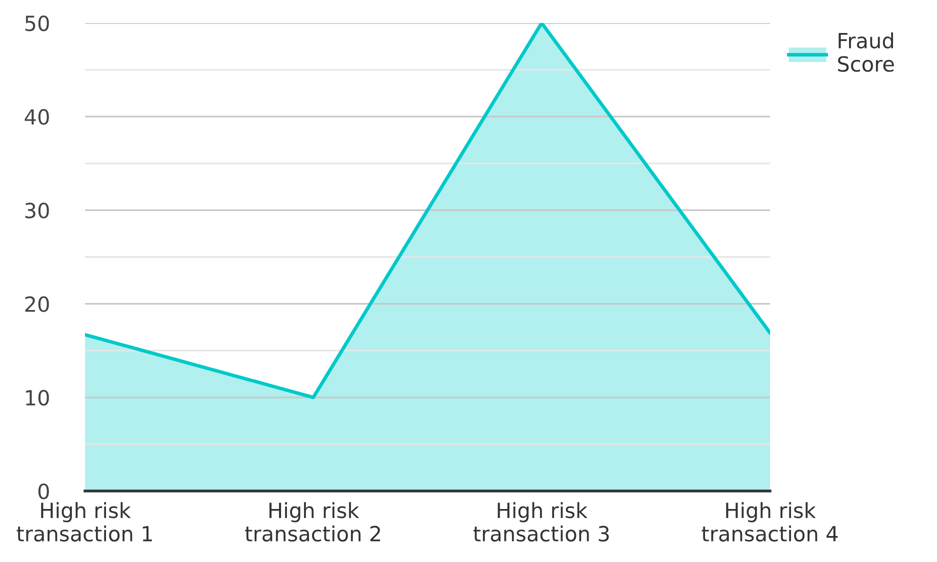  What do you see at coordinates (36, 117) in the screenshot?
I see `y-tick-label: 40` at bounding box center [36, 117].